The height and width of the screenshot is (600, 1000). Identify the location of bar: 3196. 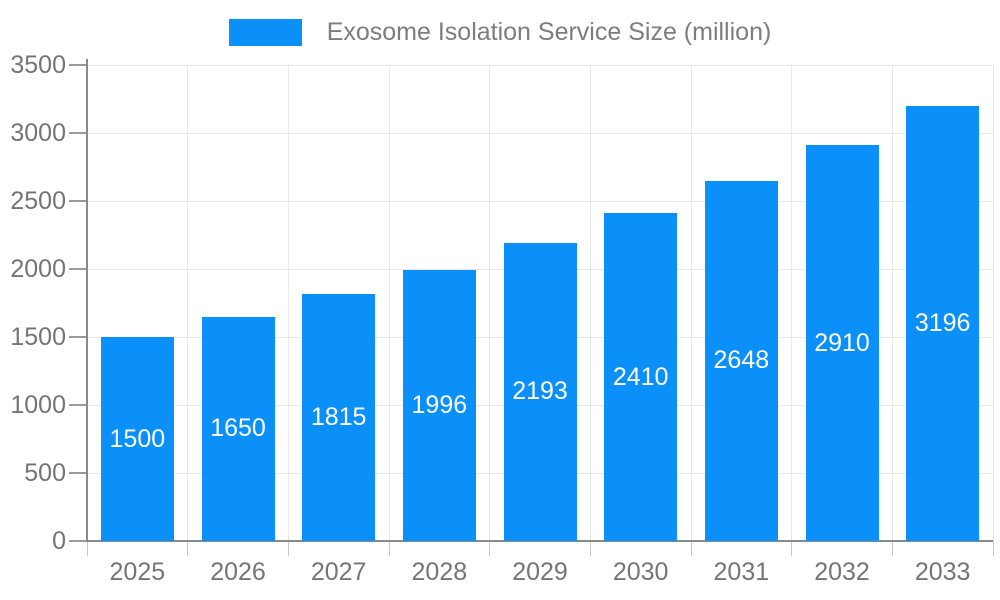
(943, 323).